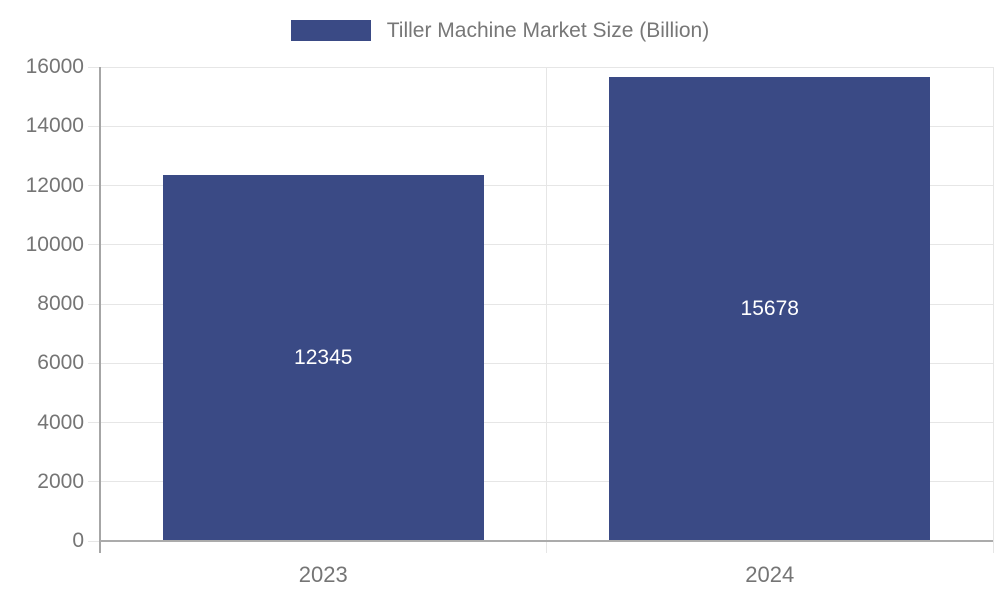  I want to click on legend-swatch, so click(330, 30).